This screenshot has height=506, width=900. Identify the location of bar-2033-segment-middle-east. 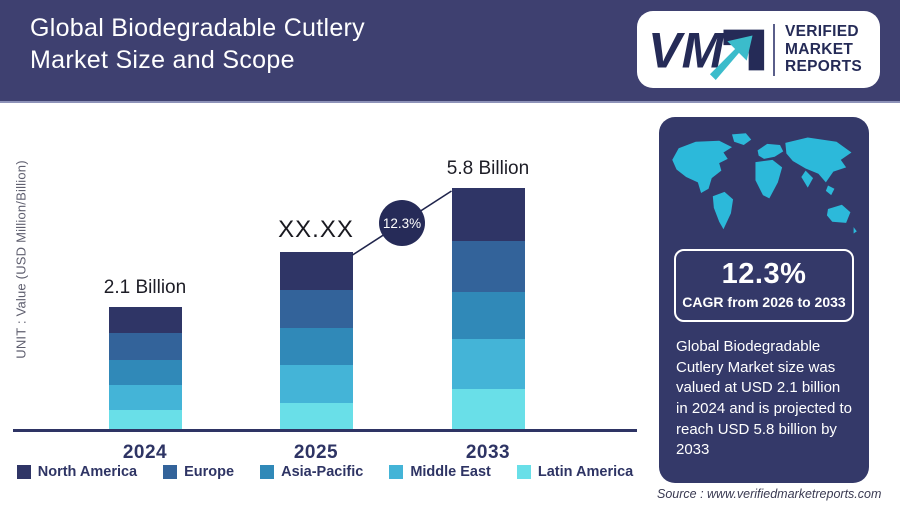
(488, 364).